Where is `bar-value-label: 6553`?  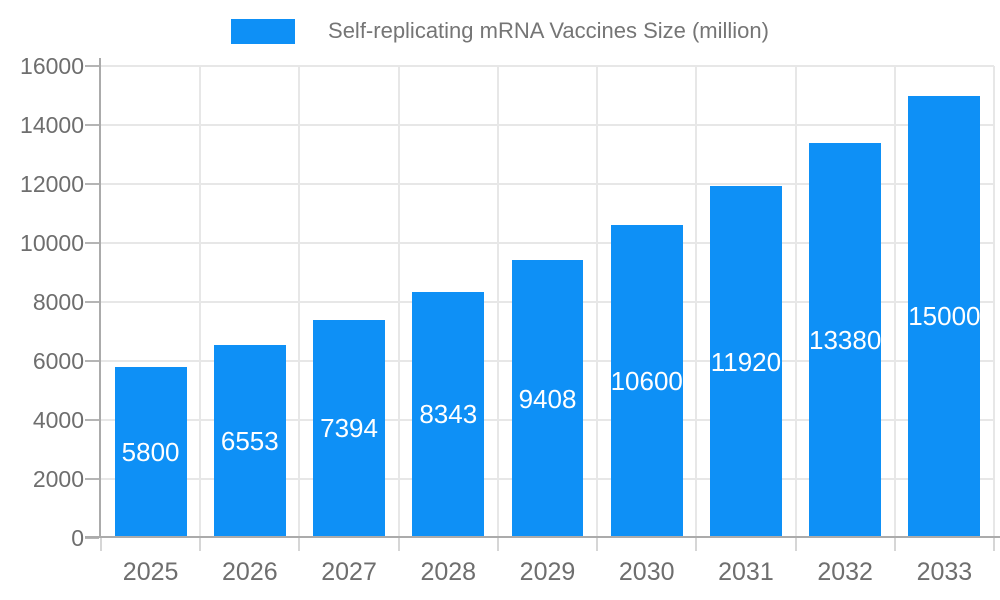 bar-value-label: 6553 is located at coordinates (249, 440).